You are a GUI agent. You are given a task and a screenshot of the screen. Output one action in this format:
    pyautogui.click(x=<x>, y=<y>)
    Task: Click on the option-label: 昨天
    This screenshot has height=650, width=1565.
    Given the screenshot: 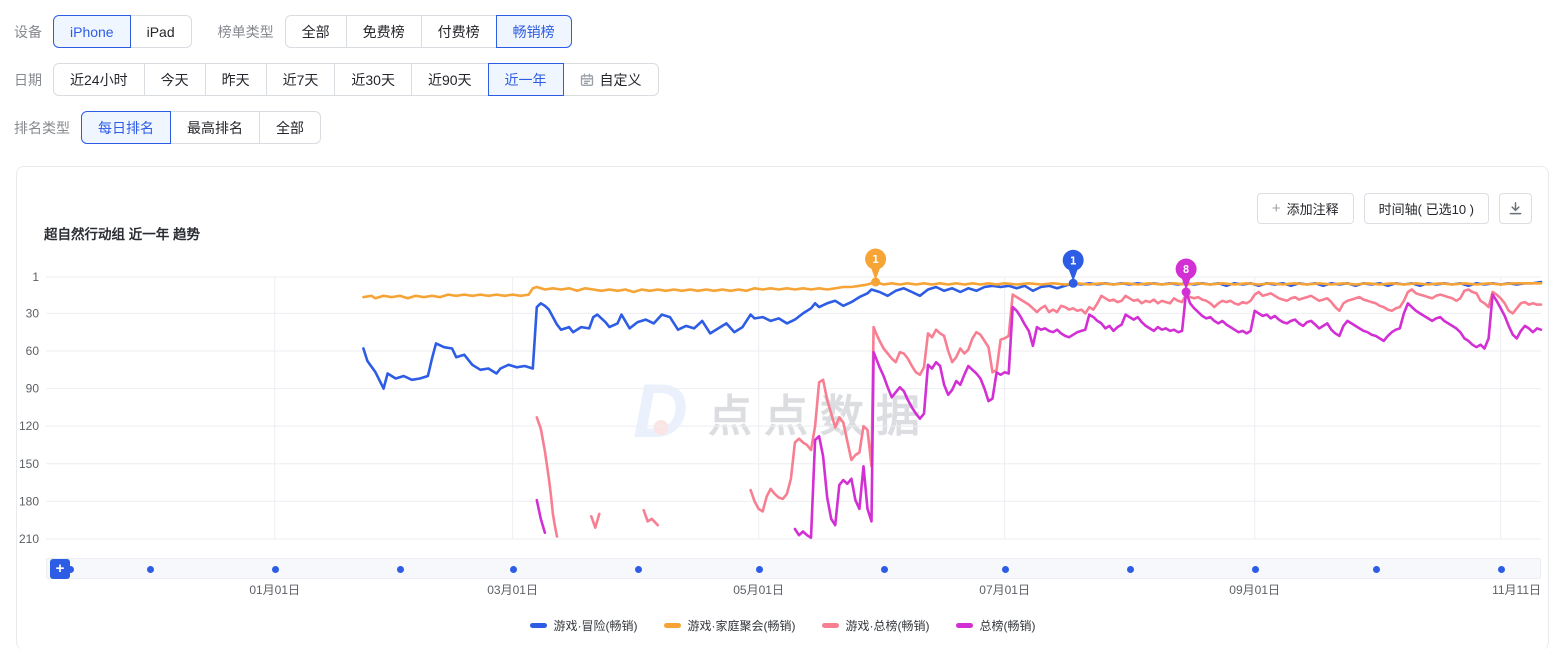 What is the action you would take?
    pyautogui.click(x=235, y=79)
    